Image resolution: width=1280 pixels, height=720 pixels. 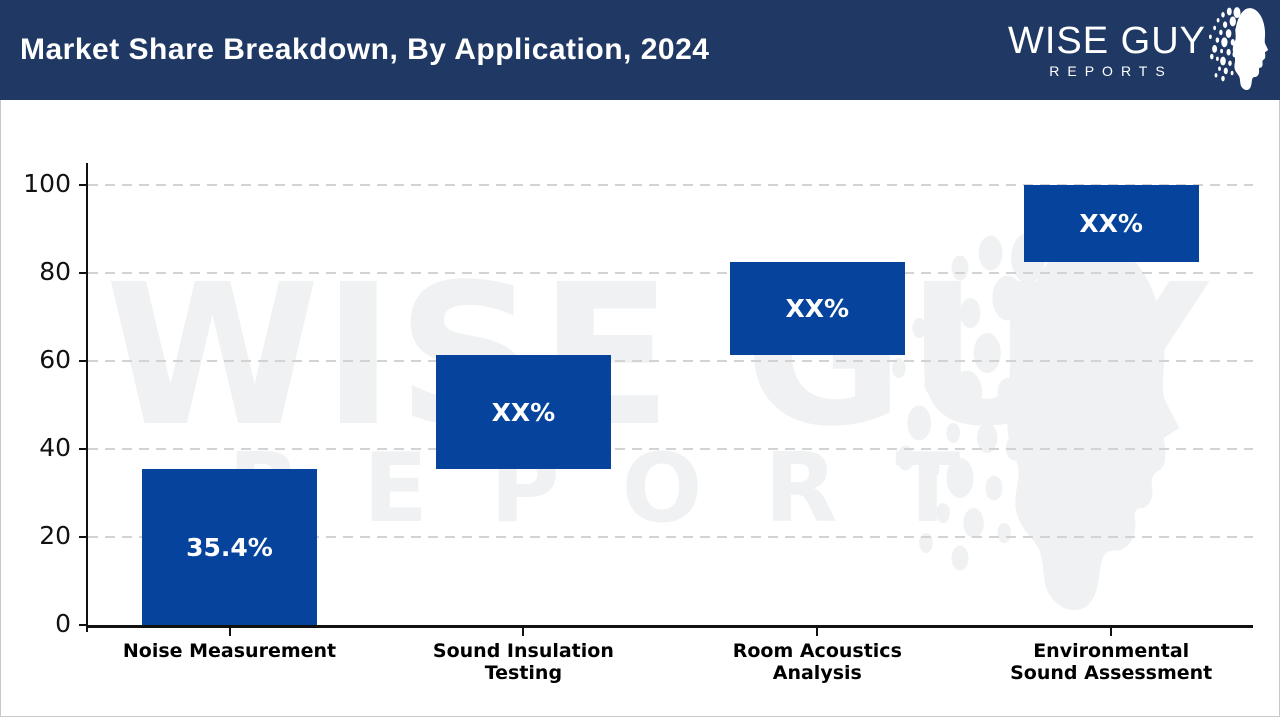 What do you see at coordinates (523, 651) in the screenshot?
I see `x-category-label-line: Sound Insulation` at bounding box center [523, 651].